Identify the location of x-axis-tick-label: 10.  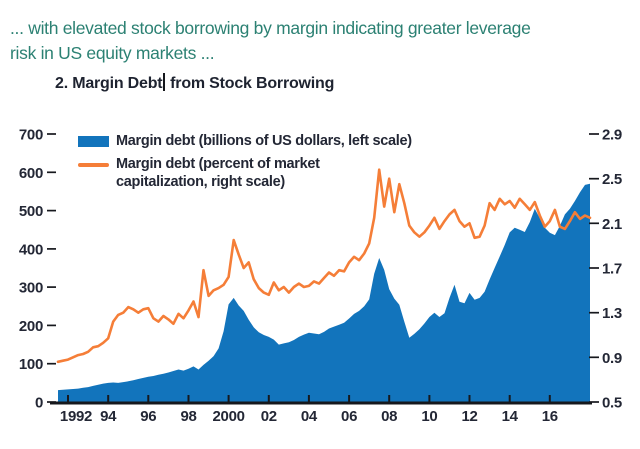
(429, 416).